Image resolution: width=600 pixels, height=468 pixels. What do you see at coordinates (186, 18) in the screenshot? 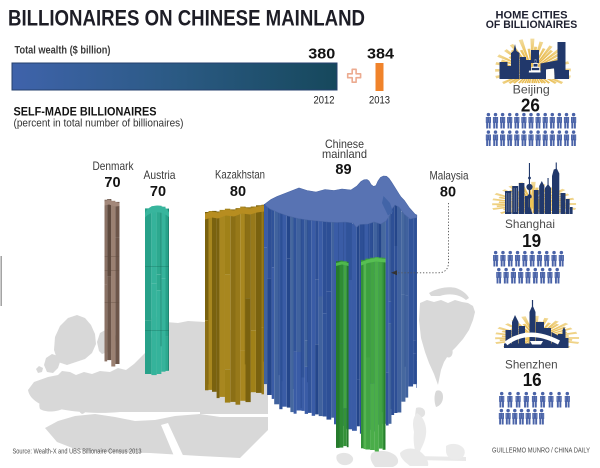
I see `svg-text:BILLIONAIRES ON CHINESE MAINLA: BILLIONAIRES ON CHINESE MAINLAND` at bounding box center [186, 18].